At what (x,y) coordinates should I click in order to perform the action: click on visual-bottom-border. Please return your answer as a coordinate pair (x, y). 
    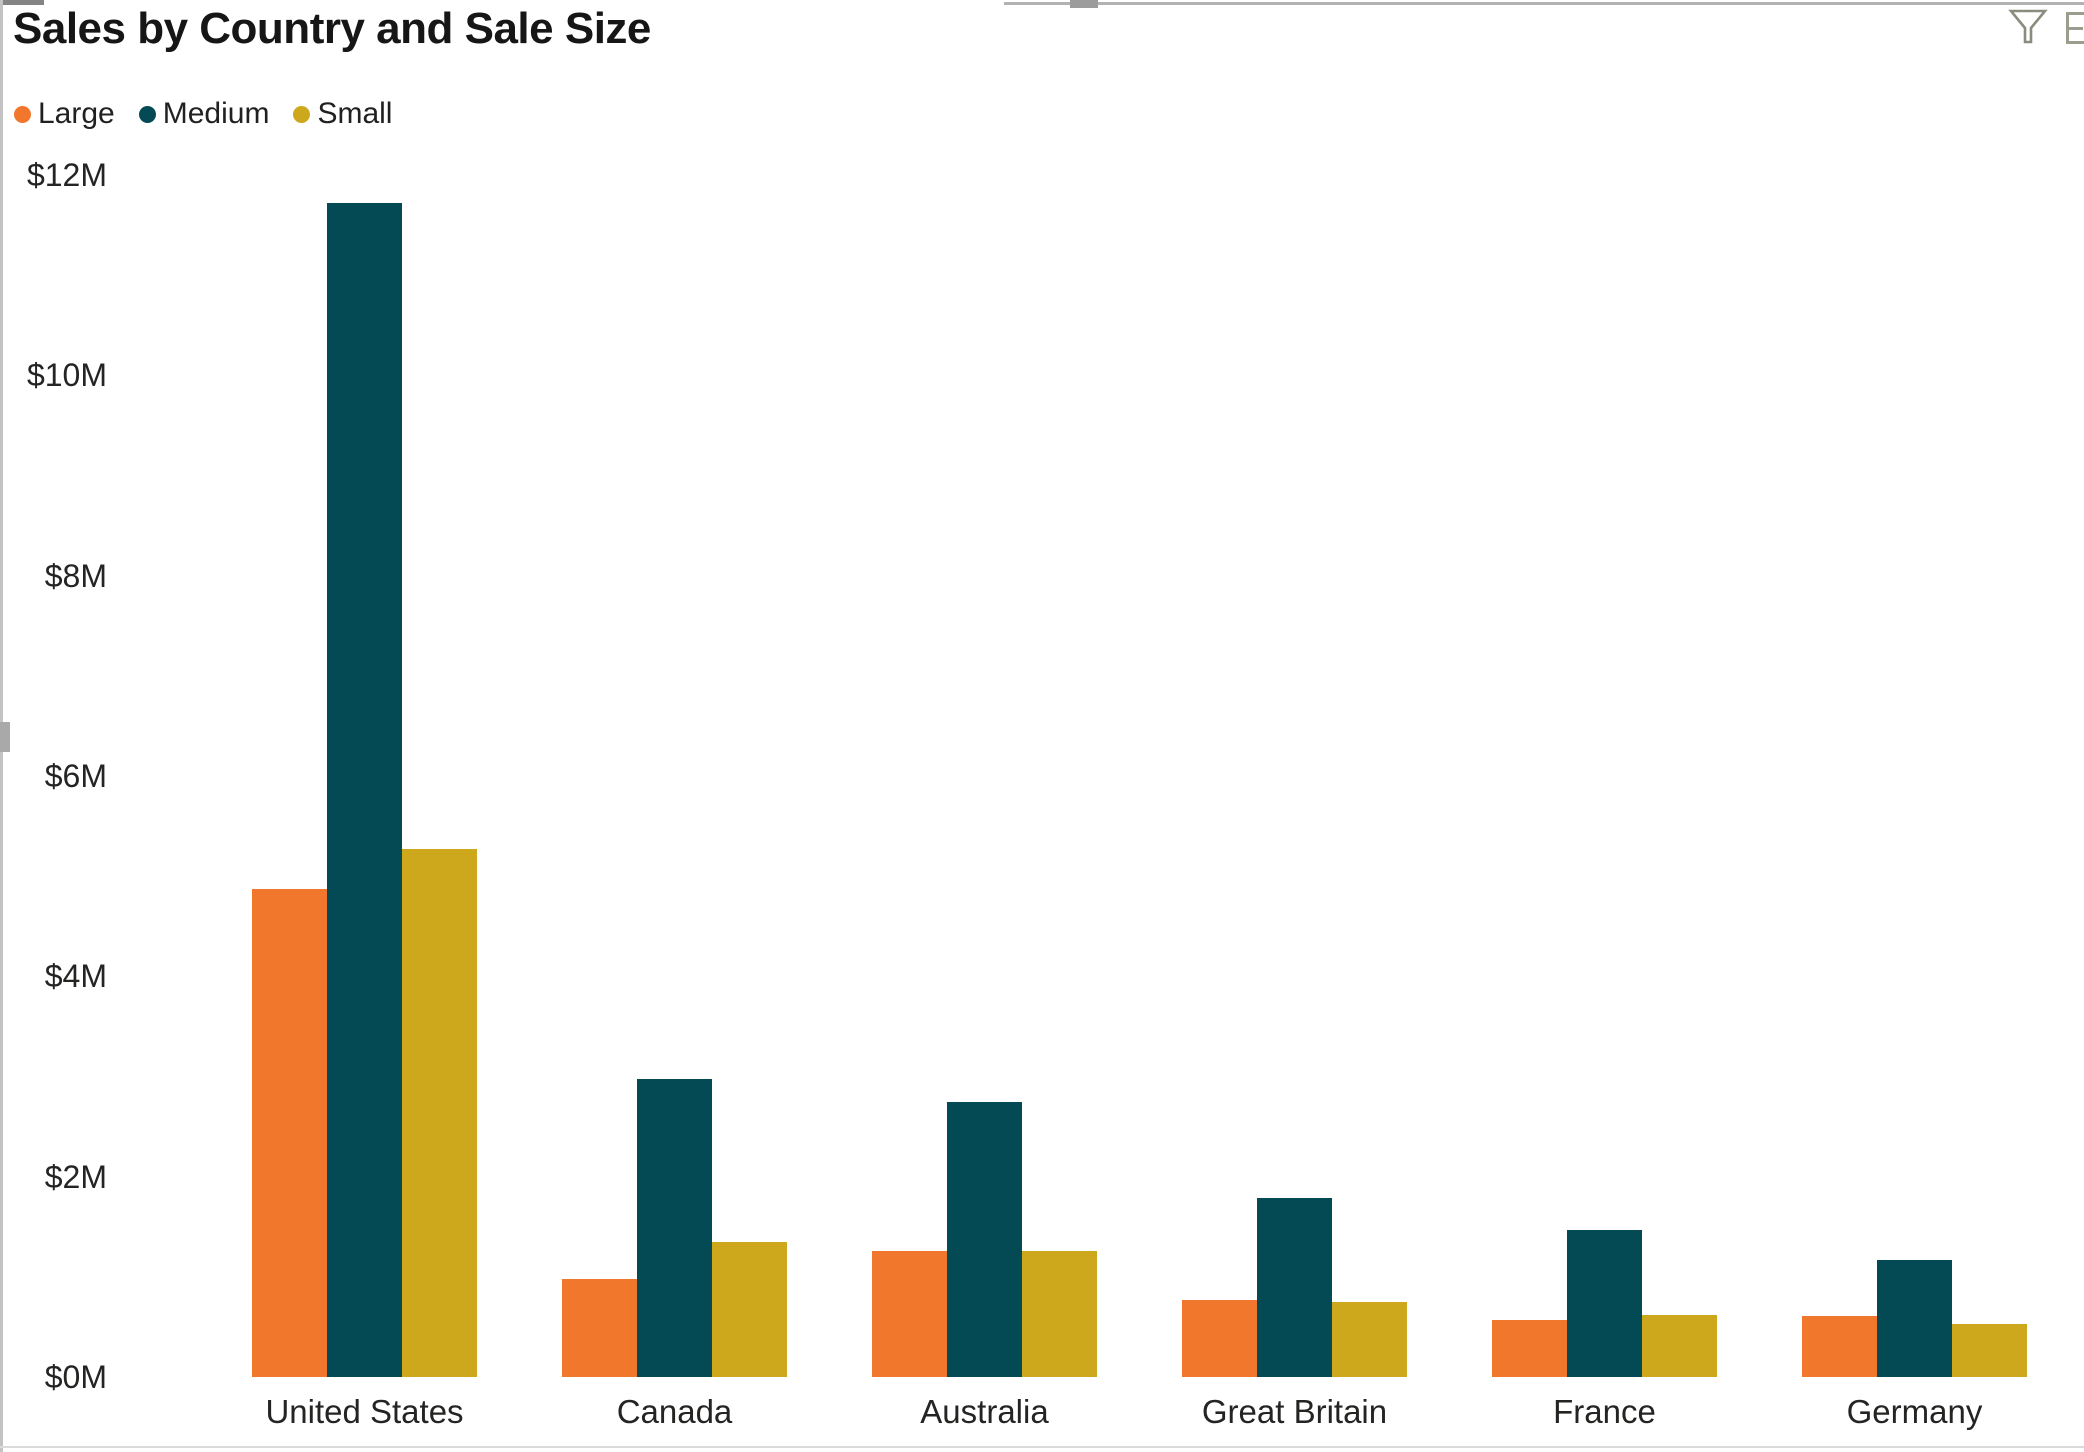
    Looking at the image, I should click on (1042, 1447).